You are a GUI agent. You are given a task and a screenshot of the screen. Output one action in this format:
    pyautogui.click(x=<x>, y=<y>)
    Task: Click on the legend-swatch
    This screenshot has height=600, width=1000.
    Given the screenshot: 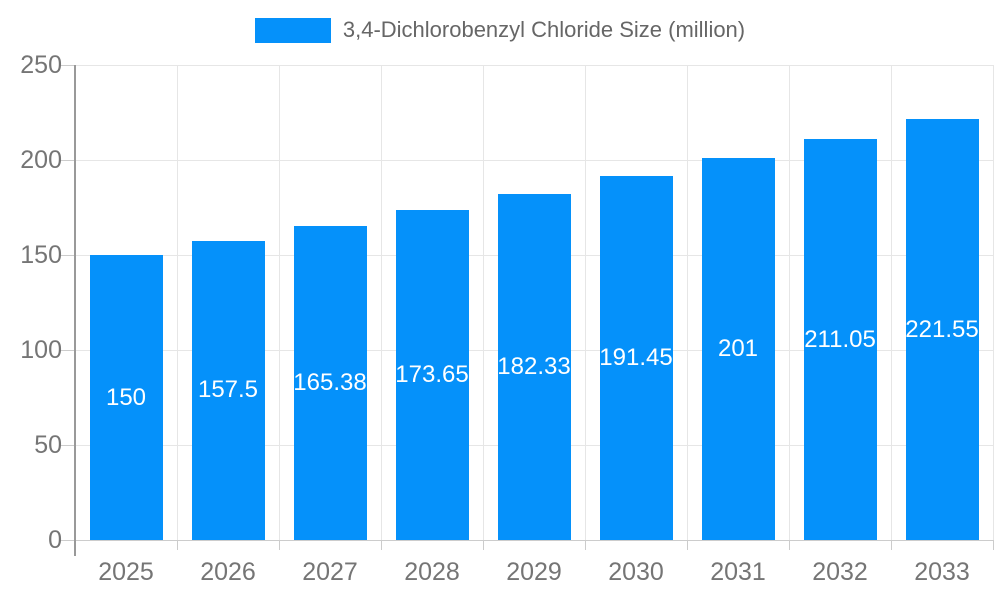 What is the action you would take?
    pyautogui.click(x=292, y=30)
    